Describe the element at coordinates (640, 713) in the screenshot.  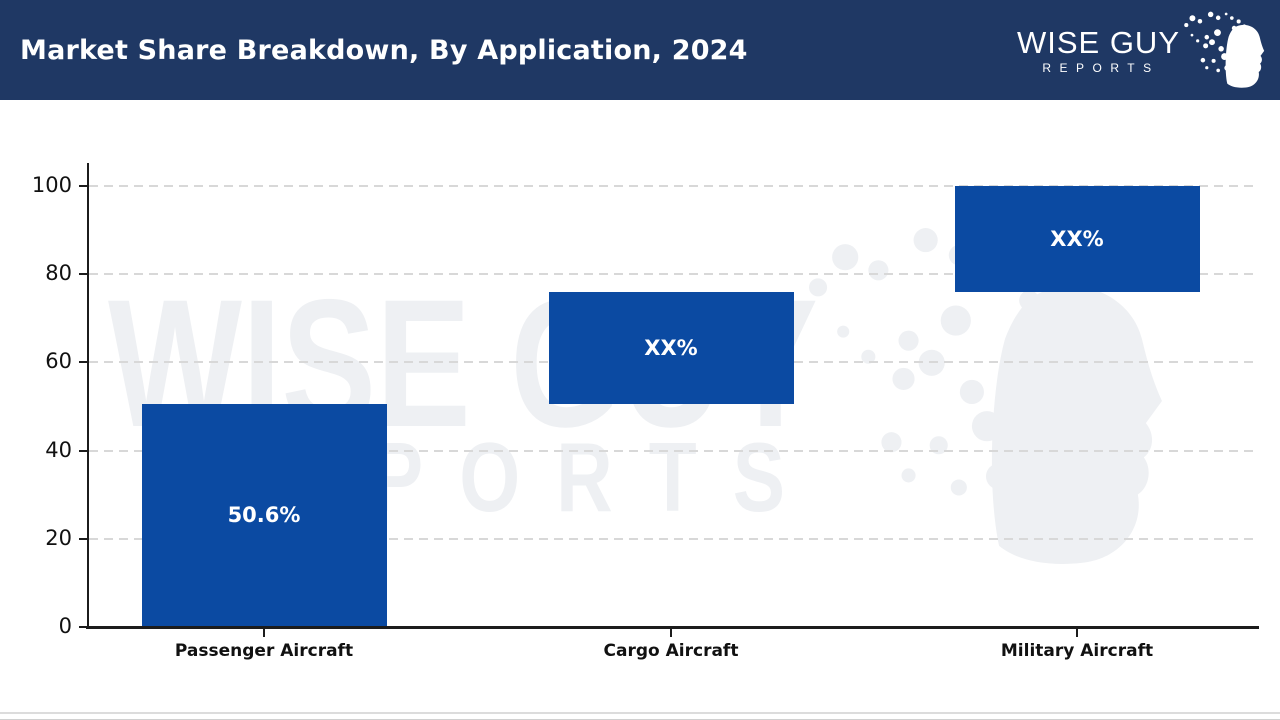
I see `bottom-divider` at that location.